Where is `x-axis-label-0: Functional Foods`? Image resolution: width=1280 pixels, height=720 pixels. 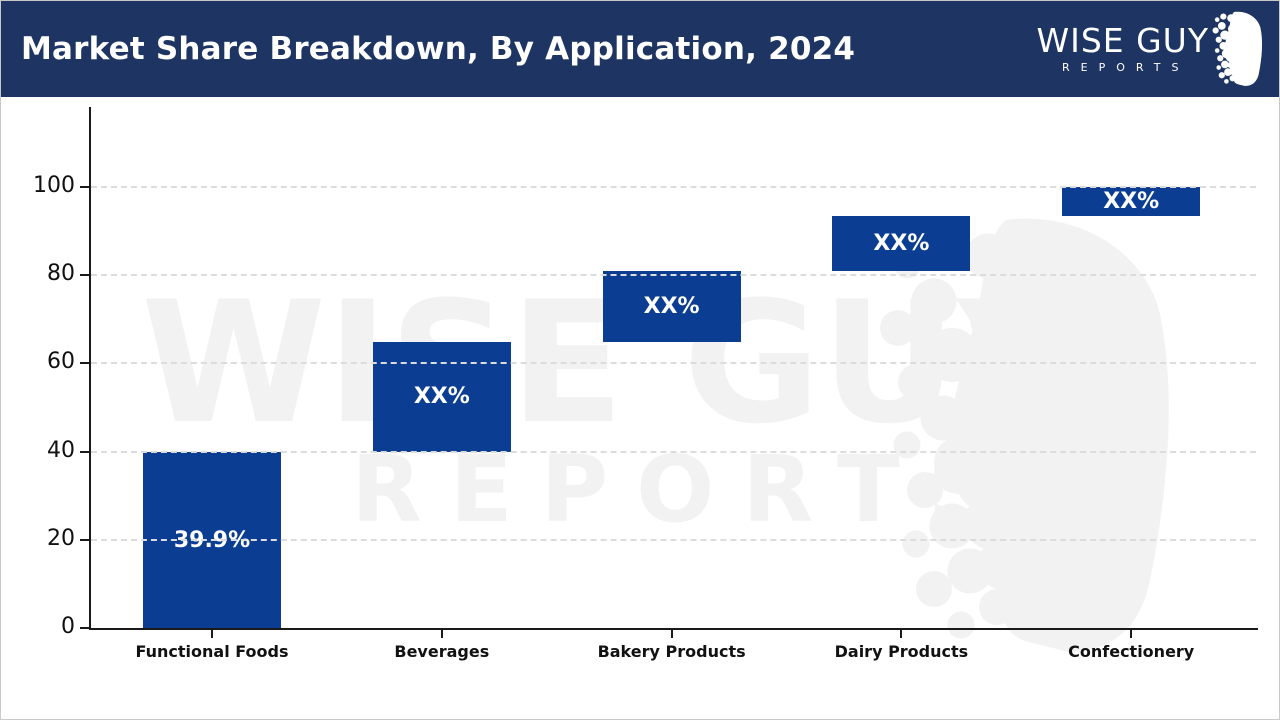 x-axis-label-0: Functional Foods is located at coordinates (212, 651).